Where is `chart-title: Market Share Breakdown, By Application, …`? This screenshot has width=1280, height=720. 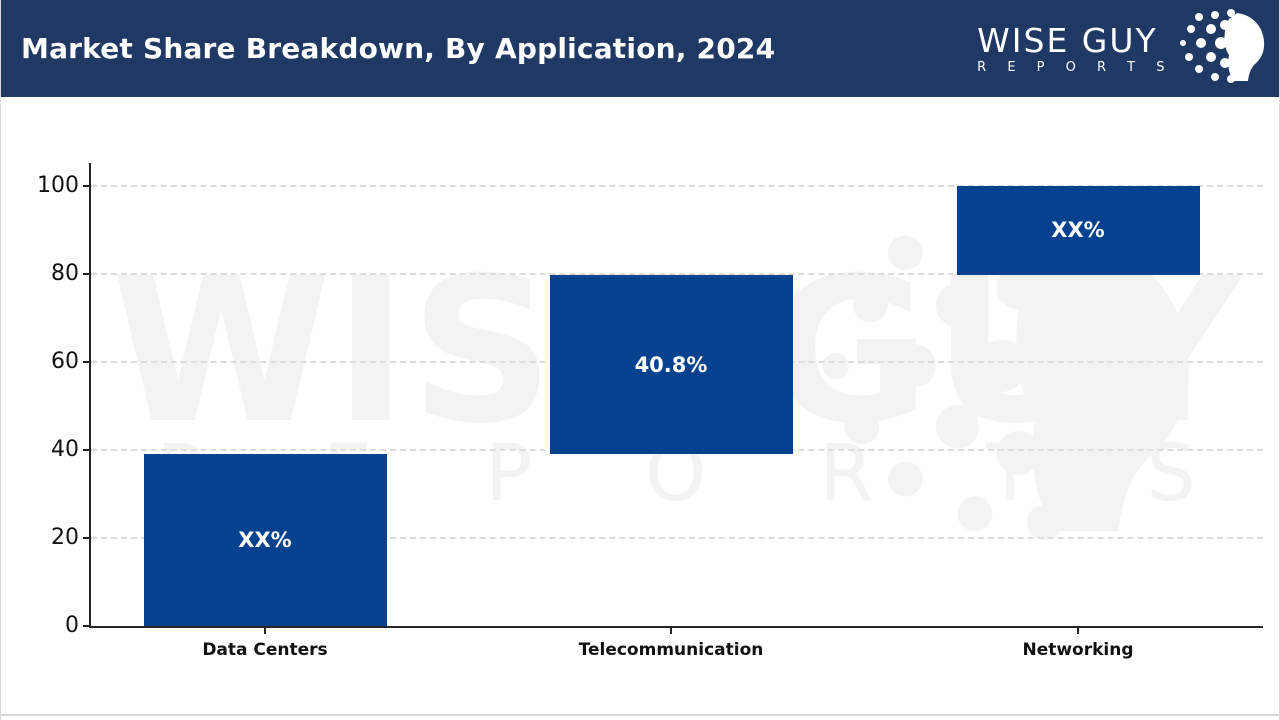
chart-title: Market Share Breakdown, By Application, … is located at coordinates (398, 48).